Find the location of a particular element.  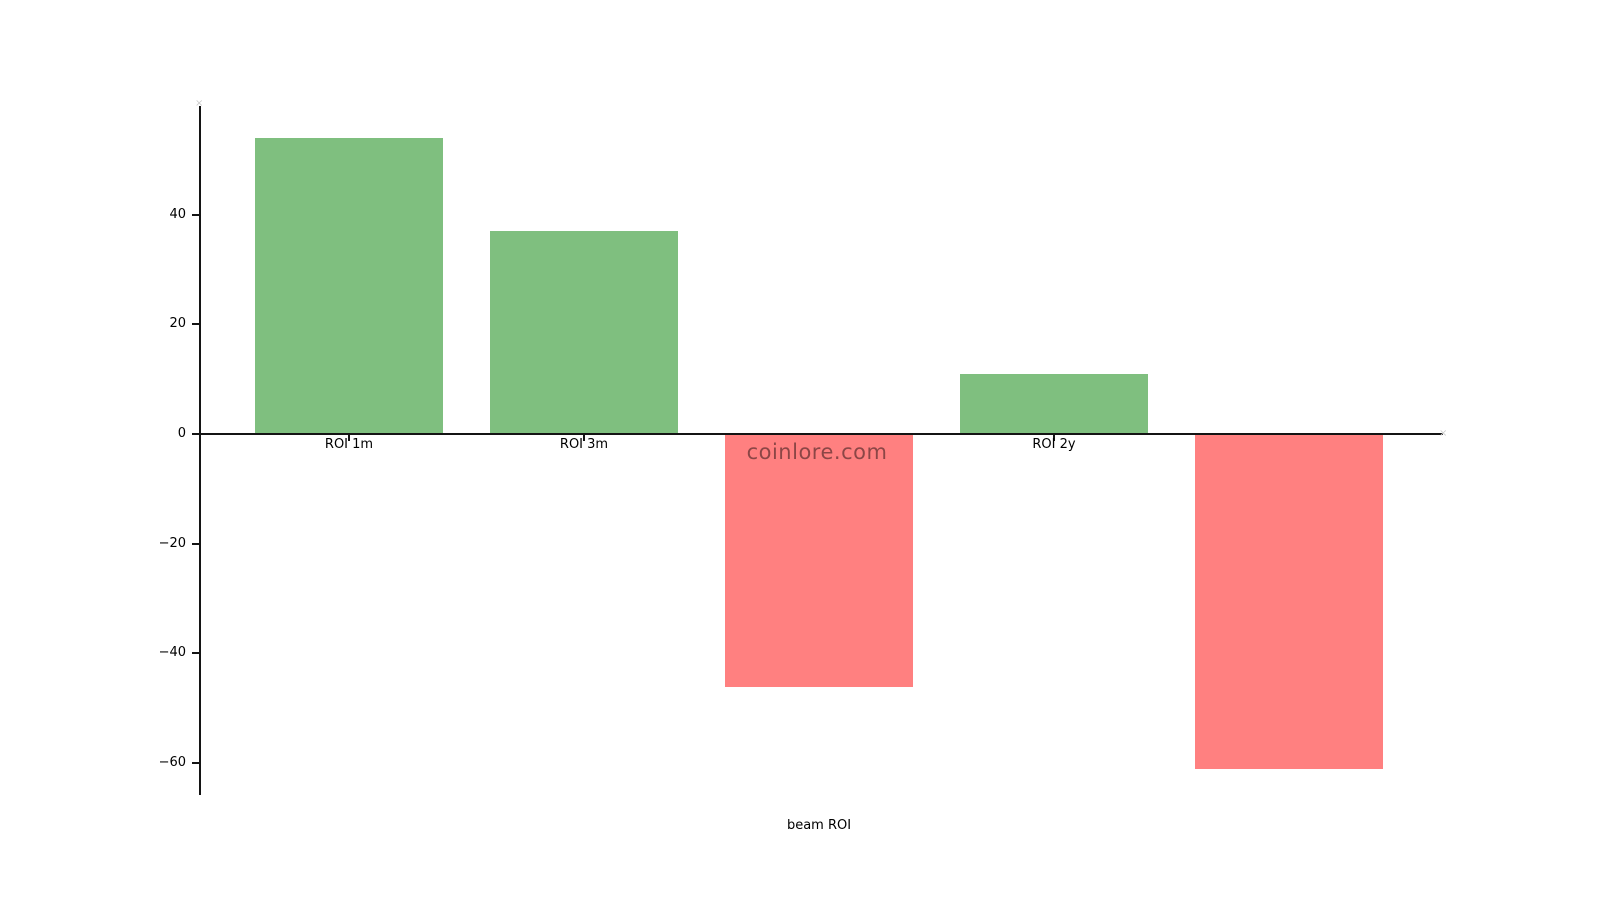

y-axis-spine is located at coordinates (200, 450).